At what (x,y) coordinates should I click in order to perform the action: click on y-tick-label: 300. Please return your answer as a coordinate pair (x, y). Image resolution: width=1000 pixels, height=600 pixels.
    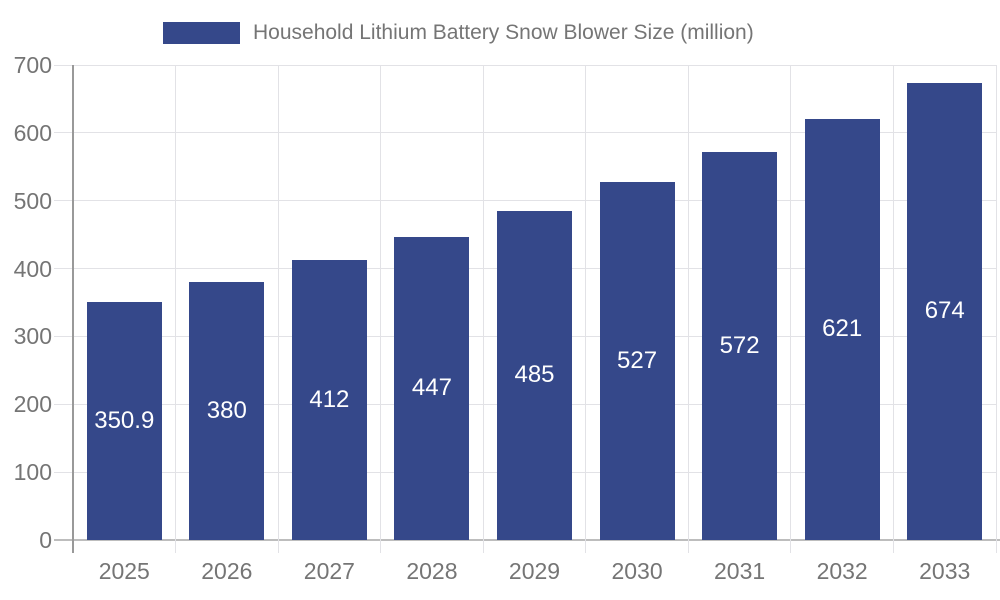
    Looking at the image, I should click on (32, 336).